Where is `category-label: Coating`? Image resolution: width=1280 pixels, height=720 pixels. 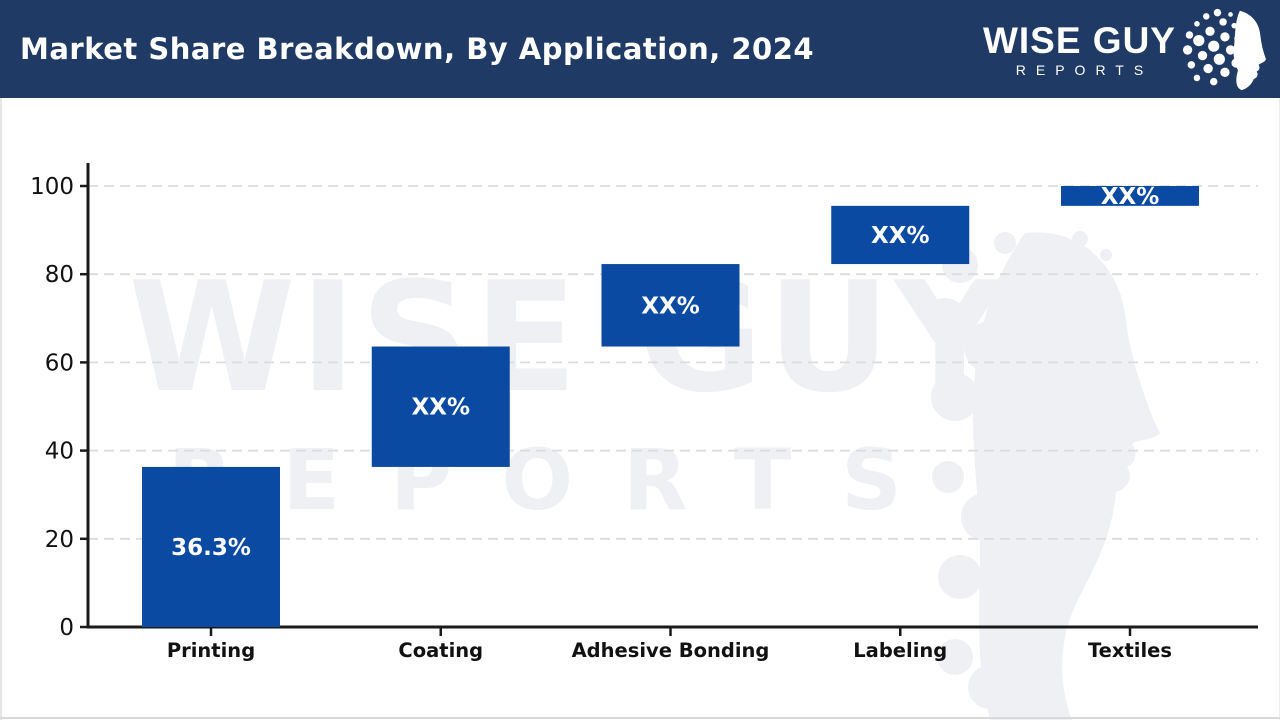
category-label: Coating is located at coordinates (440, 650).